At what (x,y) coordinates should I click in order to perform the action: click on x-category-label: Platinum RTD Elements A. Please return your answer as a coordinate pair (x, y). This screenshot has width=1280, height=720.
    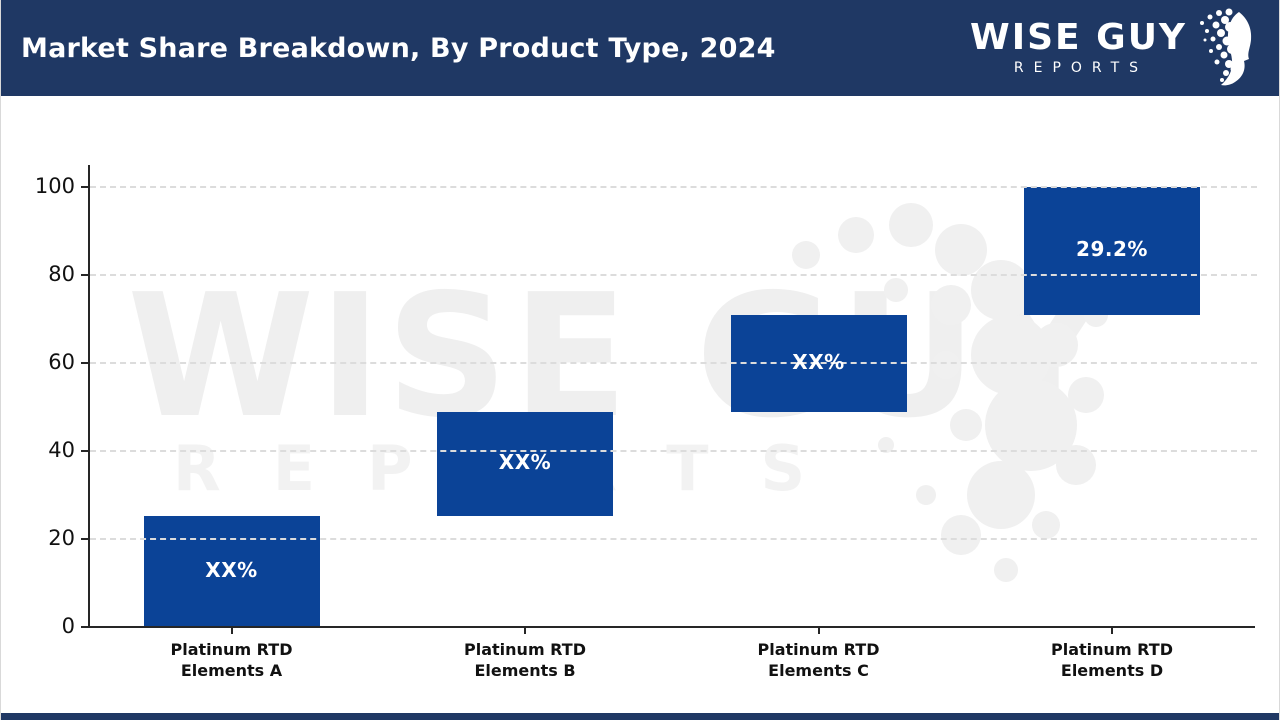
    Looking at the image, I should click on (231, 660).